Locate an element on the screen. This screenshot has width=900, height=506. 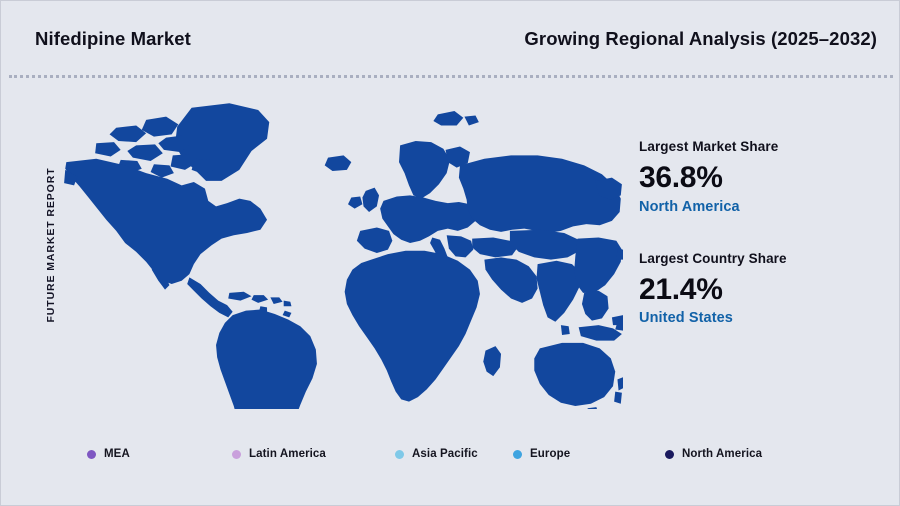
legend-item-north-america: North America is located at coordinates (713, 454).